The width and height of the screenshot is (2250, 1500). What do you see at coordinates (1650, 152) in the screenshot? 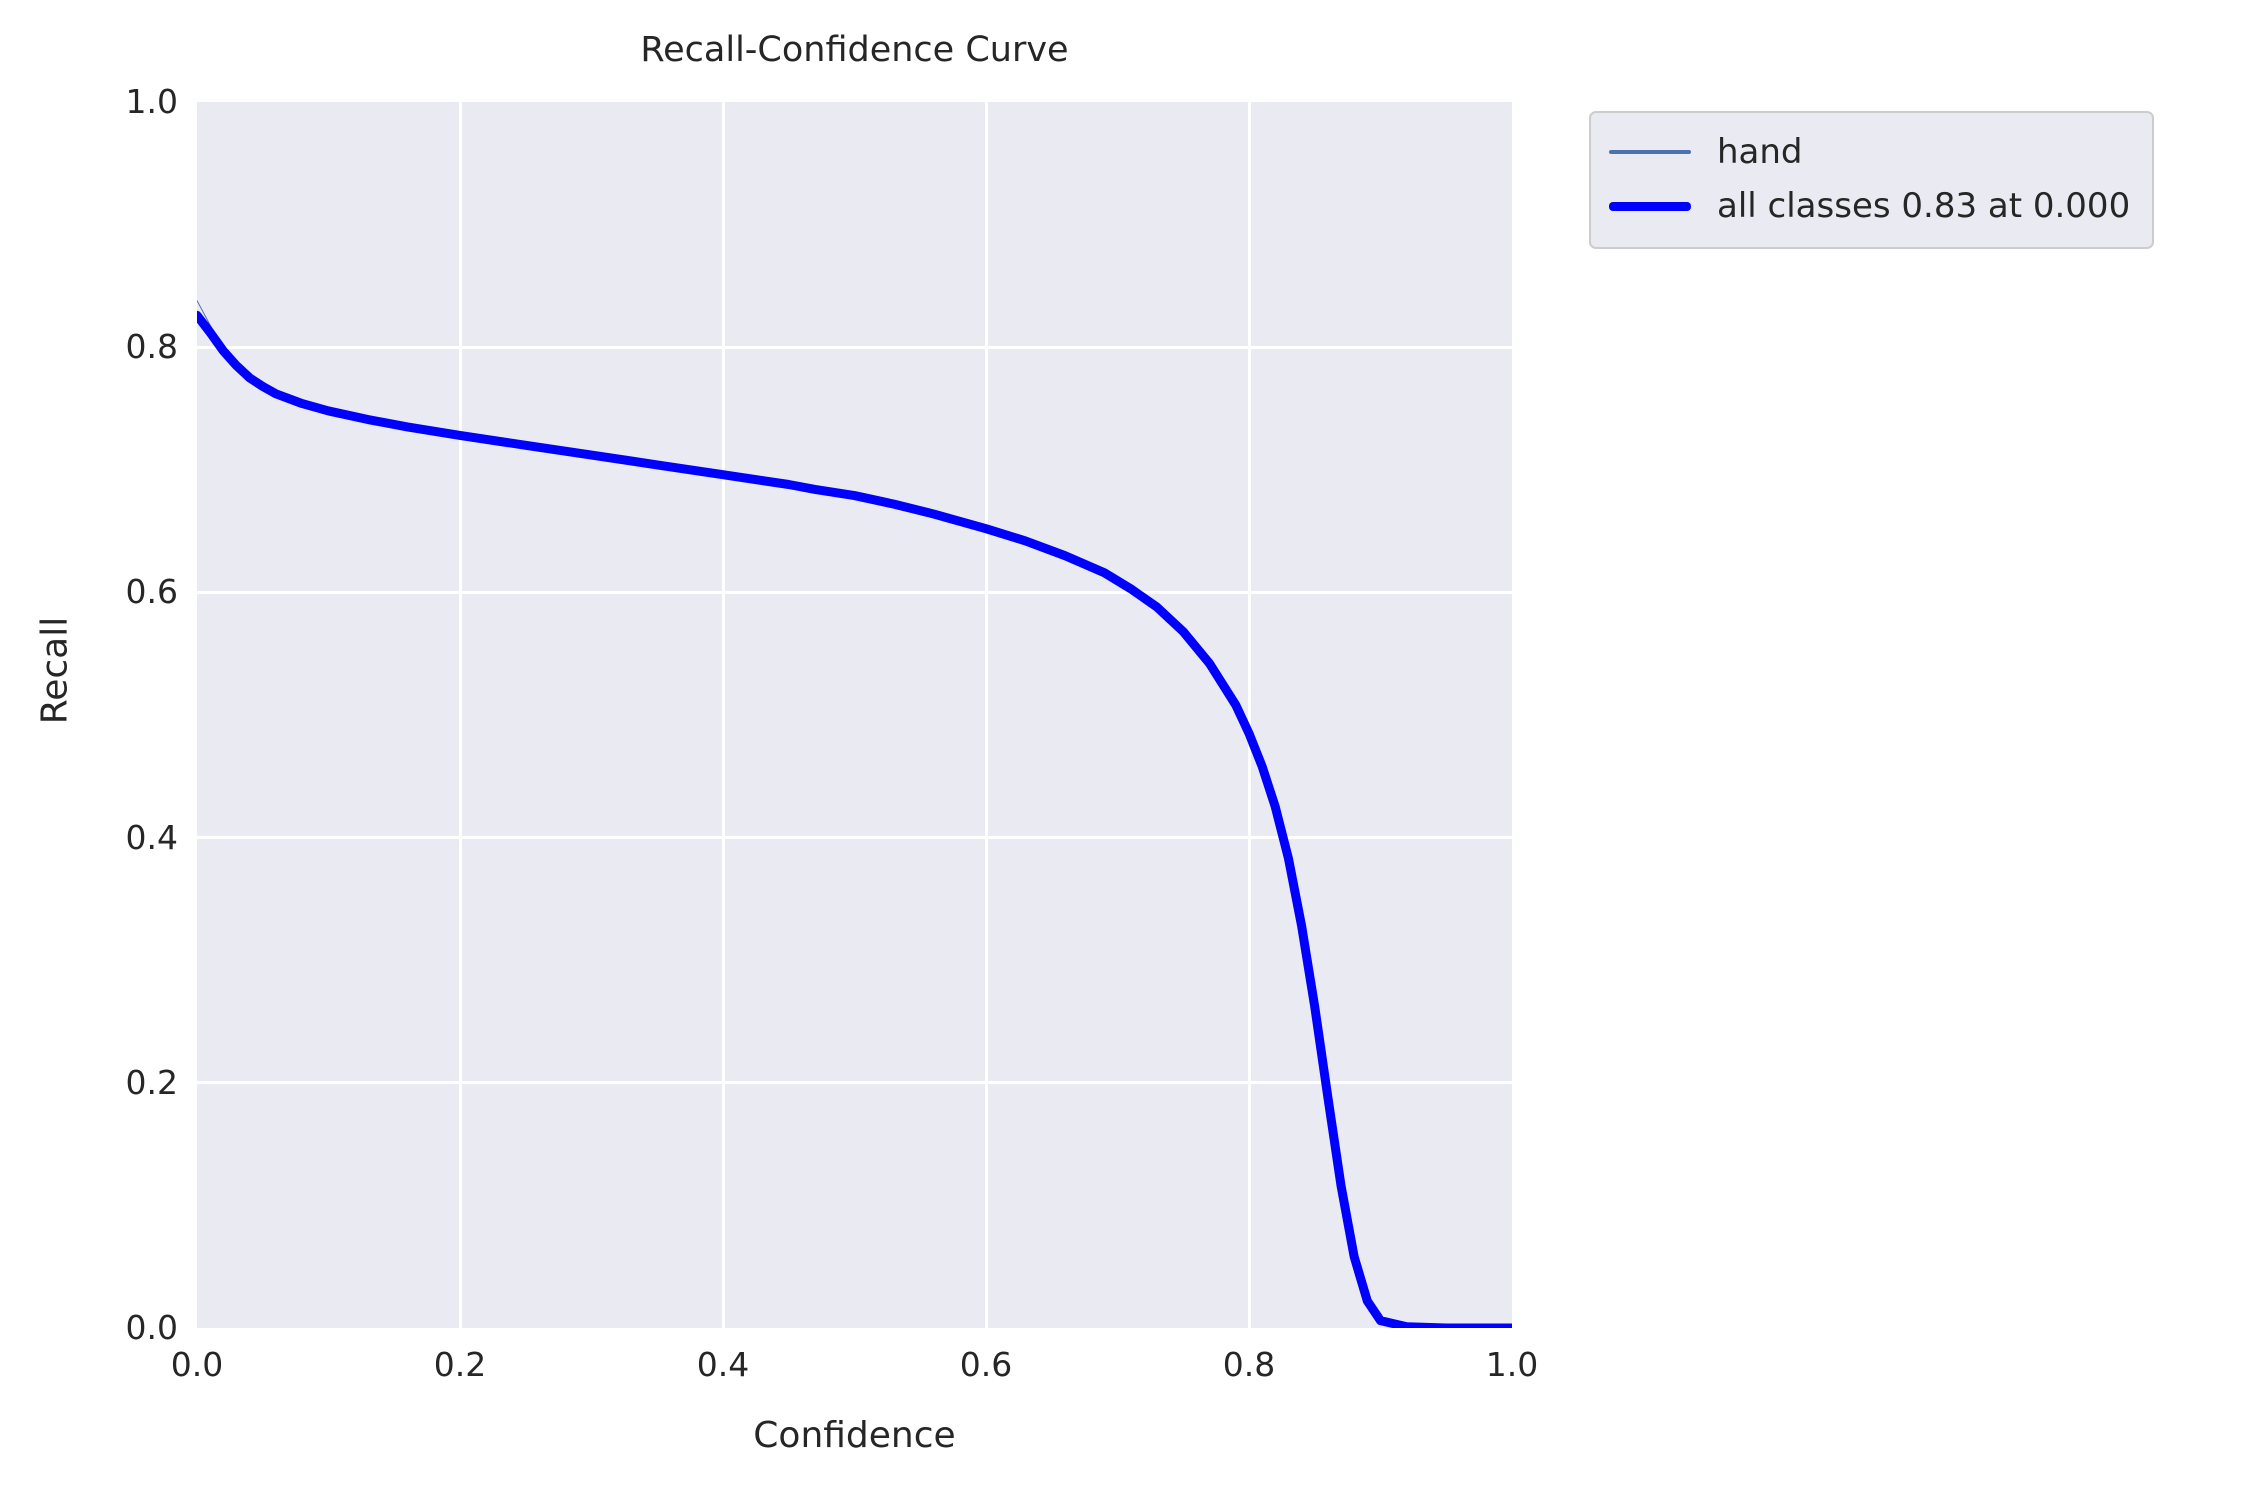
I see `legend-line-swatch-hand` at bounding box center [1650, 152].